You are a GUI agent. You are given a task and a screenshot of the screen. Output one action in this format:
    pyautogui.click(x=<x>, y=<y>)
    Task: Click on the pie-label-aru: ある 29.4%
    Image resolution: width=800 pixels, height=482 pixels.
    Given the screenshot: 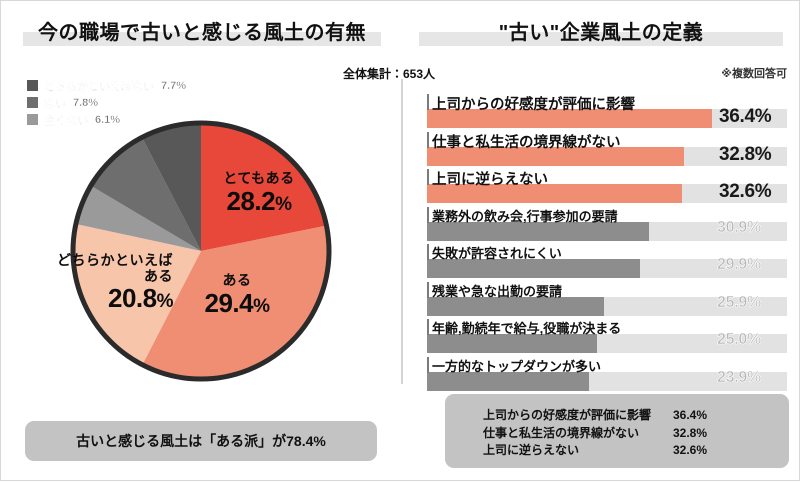 What is the action you would take?
    pyautogui.click(x=237, y=295)
    